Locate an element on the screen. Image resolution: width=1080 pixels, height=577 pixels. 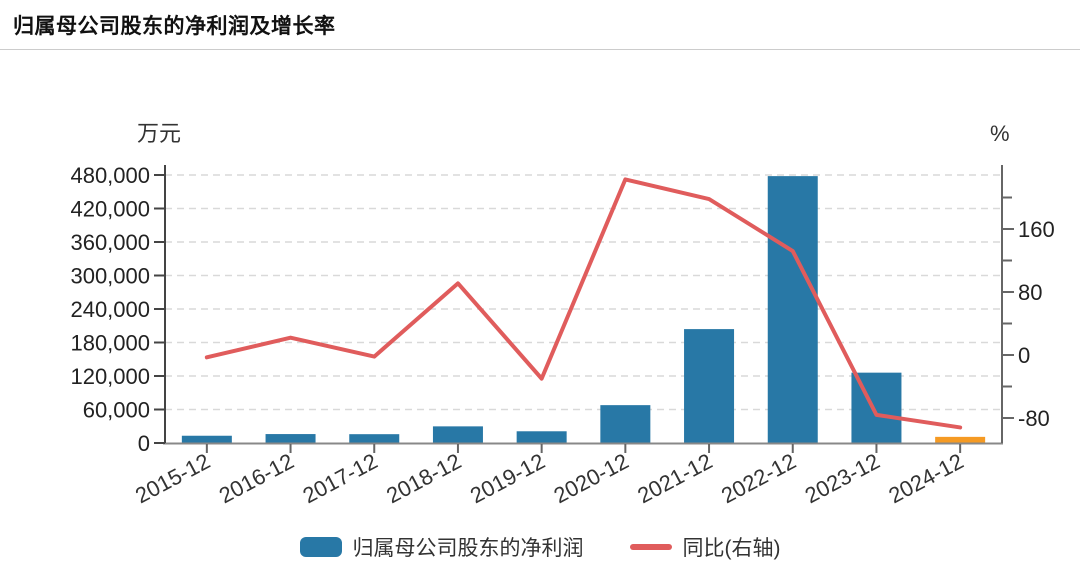
left-axis-tick-label: 180,000 is located at coordinates (110, 343).